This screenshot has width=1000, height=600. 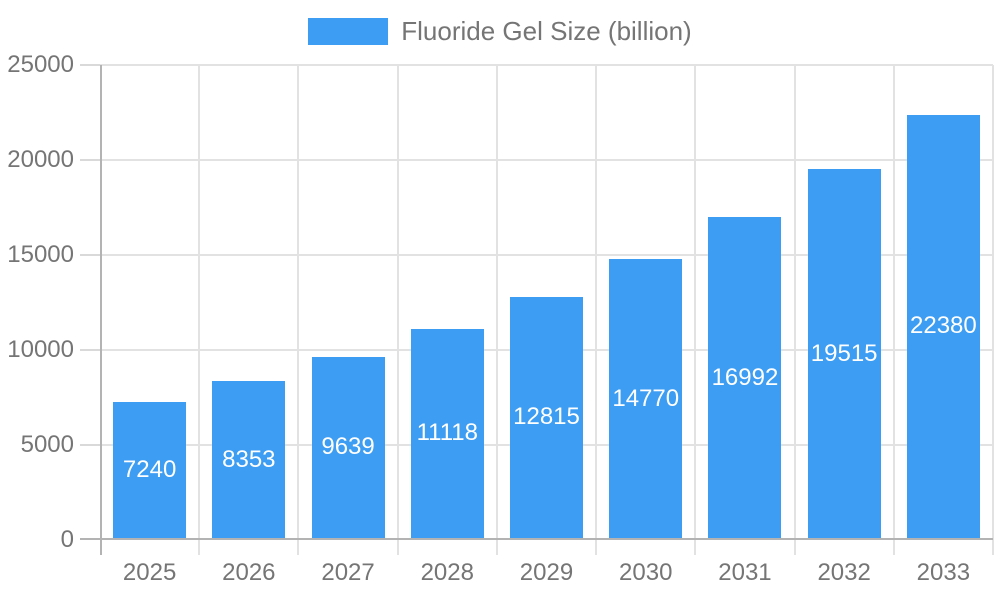 What do you see at coordinates (47, 444) in the screenshot?
I see `y-tick-label: 5000` at bounding box center [47, 444].